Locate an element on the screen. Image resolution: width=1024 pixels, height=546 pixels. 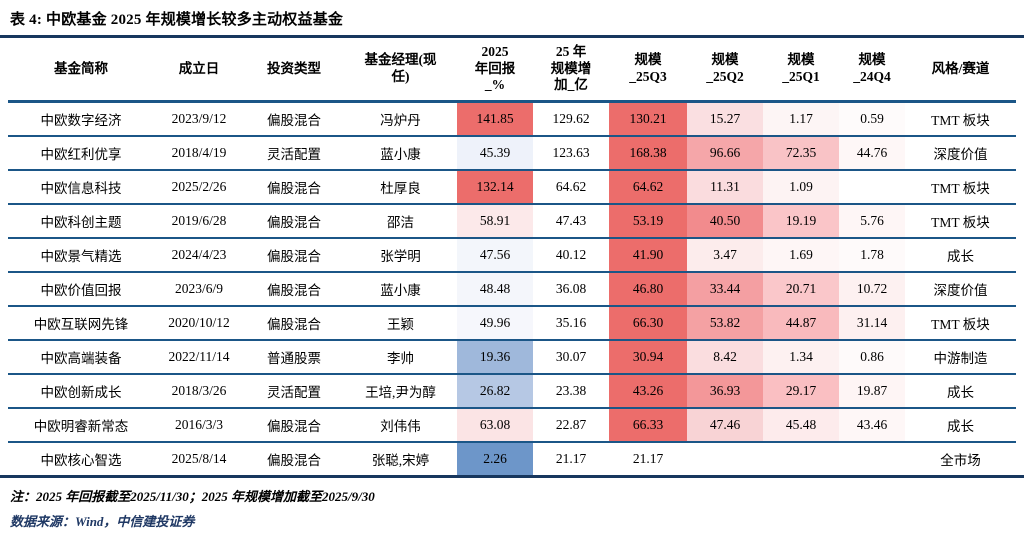
cell: 张学明 is located at coordinates (400, 255).